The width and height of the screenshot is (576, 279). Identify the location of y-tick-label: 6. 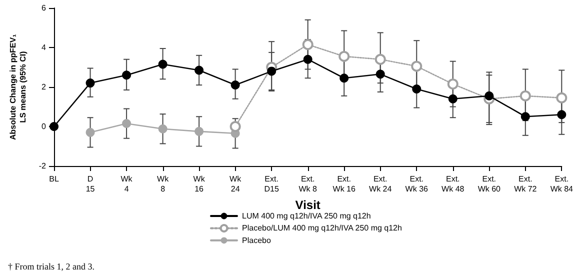
(44, 8).